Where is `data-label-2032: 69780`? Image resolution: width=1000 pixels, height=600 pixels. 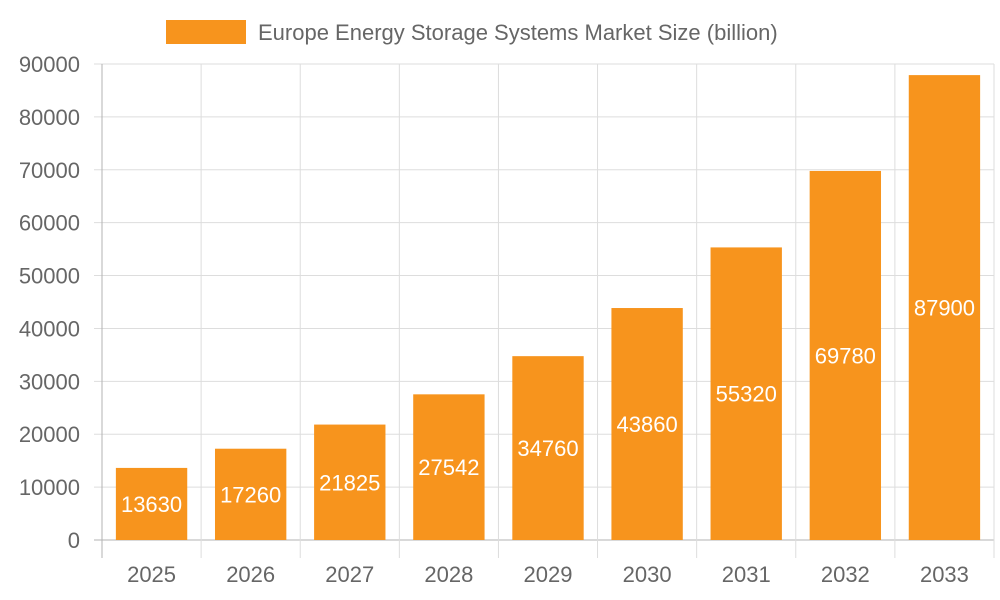
data-label-2032: 69780 is located at coordinates (845, 355).